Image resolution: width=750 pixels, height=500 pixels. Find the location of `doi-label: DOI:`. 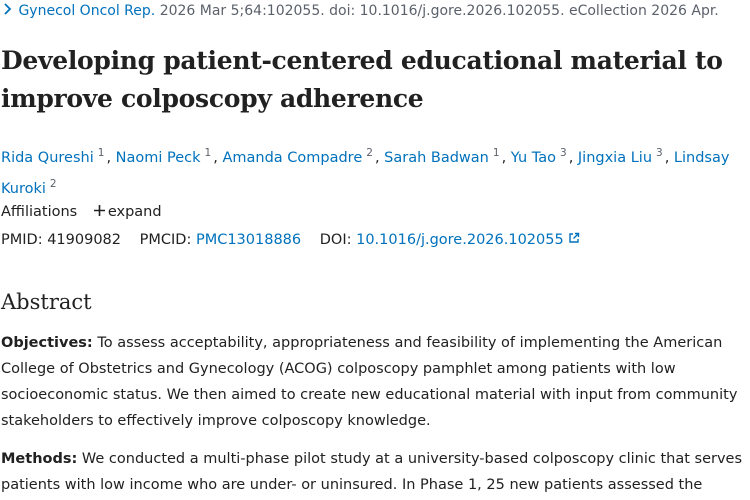

doi-label: DOI: is located at coordinates (335, 240).